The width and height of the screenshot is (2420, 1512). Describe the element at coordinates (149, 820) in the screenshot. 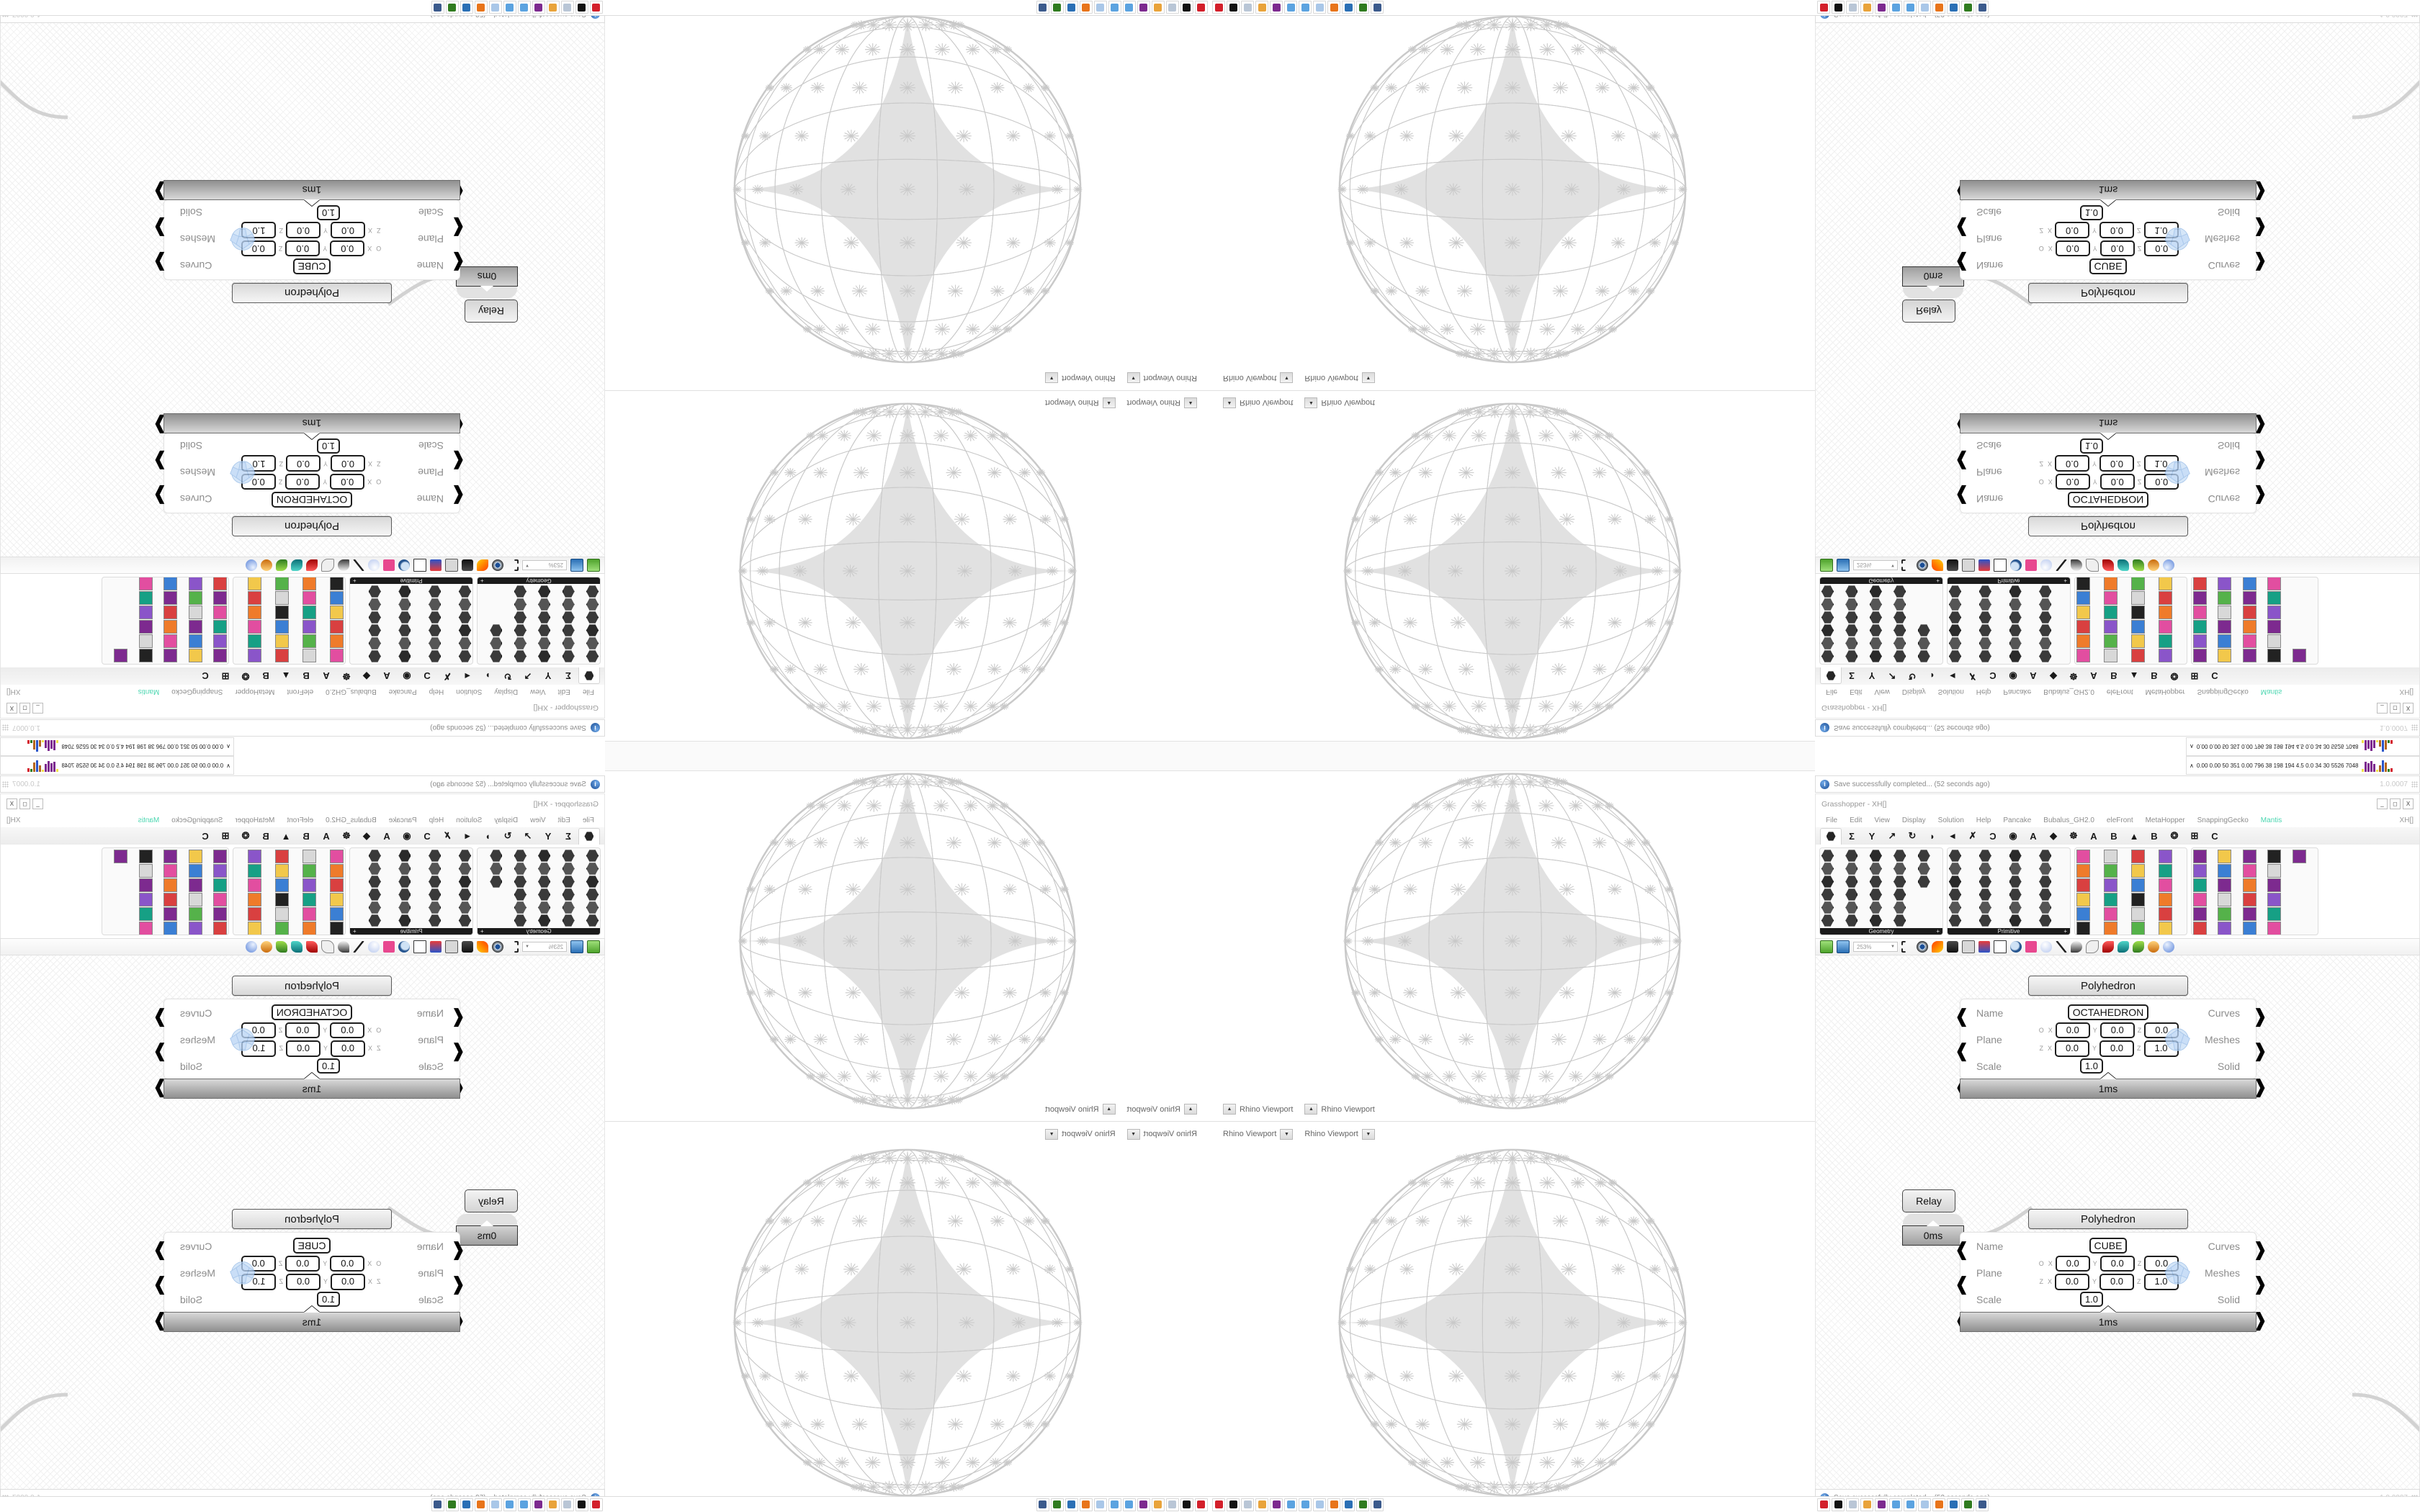

I see `menu-item-mantis: Mantis` at that location.